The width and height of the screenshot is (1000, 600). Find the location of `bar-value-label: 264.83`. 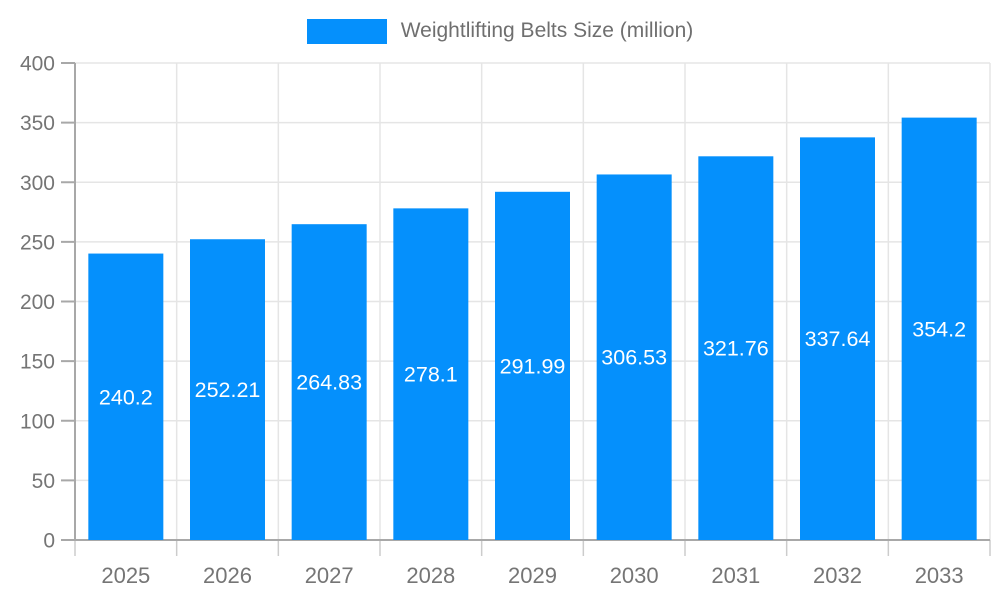

bar-value-label: 264.83 is located at coordinates (329, 383).